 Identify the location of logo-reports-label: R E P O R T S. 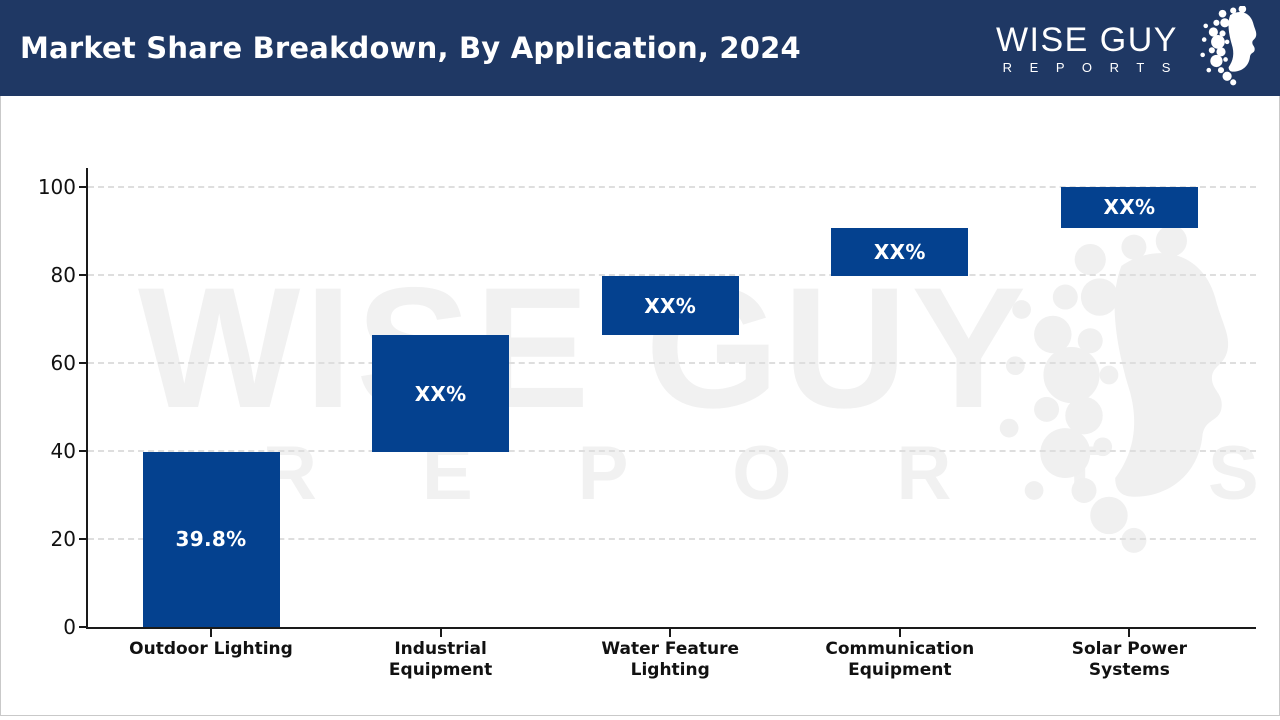
(1090, 67).